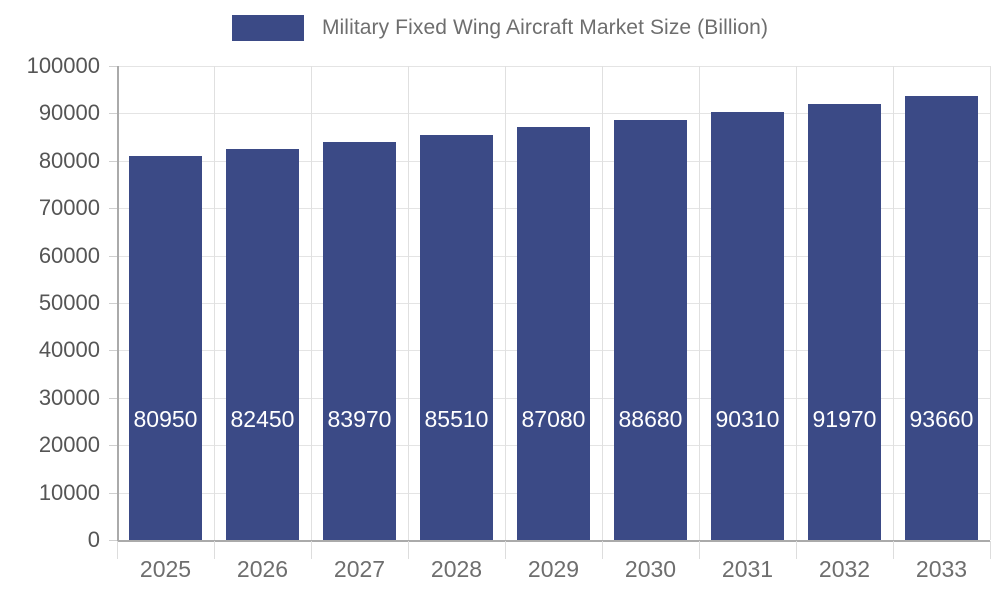 The image size is (1000, 600). Describe the element at coordinates (650, 569) in the screenshot. I see `x-category-label: 2030` at that location.